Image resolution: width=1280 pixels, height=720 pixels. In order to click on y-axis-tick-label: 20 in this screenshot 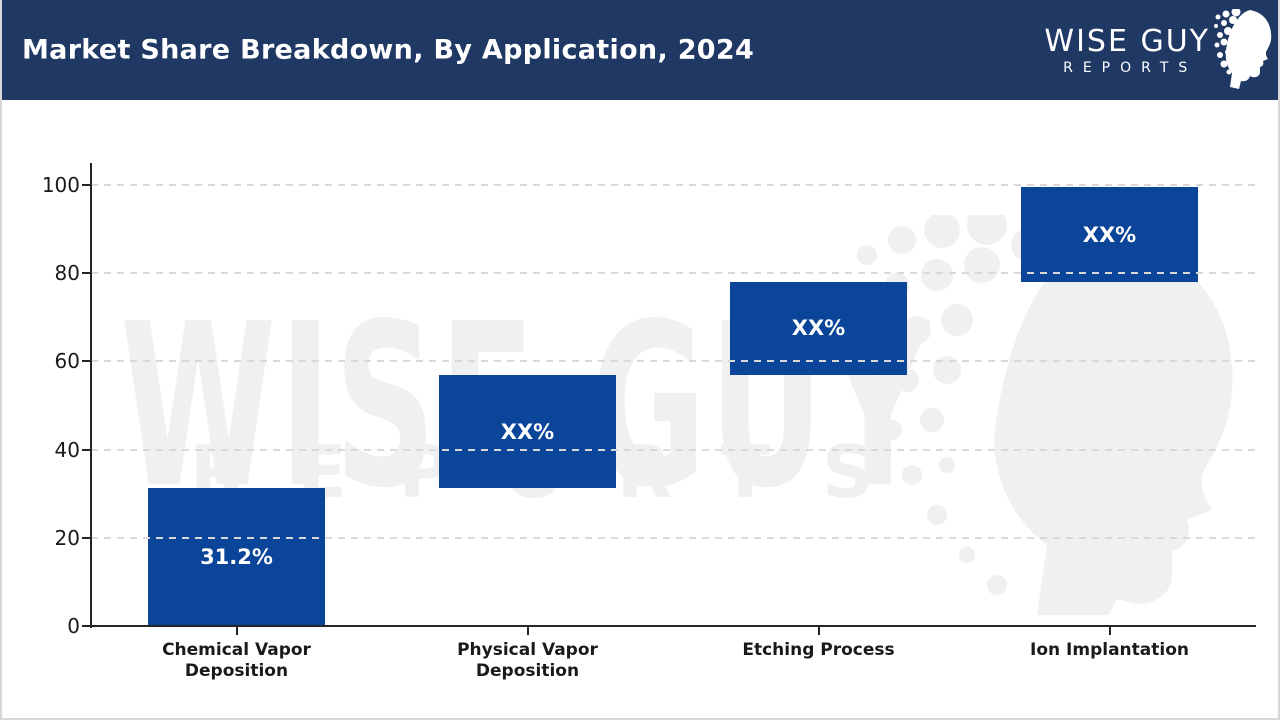, I will do `click(67, 537)`.